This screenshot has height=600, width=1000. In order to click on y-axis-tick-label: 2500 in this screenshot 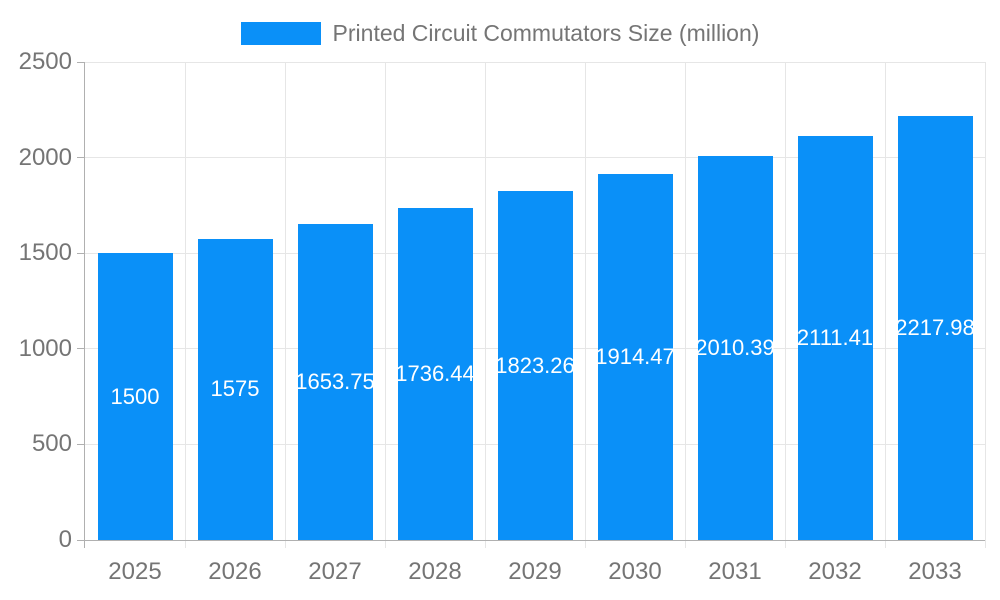, I will do `click(45, 61)`.